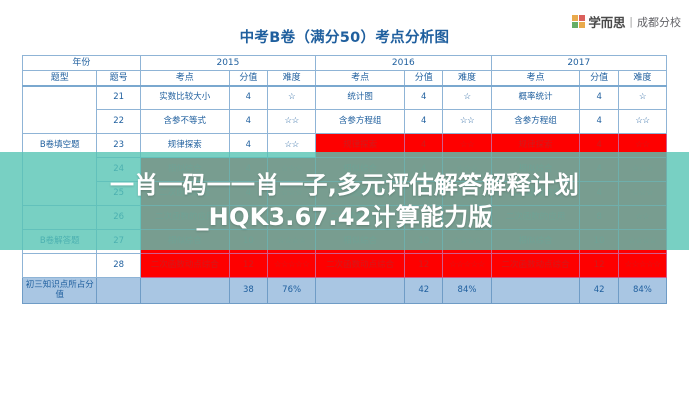  I want to click on table-header-years: 年份 2015 2016 2017, so click(345, 63).